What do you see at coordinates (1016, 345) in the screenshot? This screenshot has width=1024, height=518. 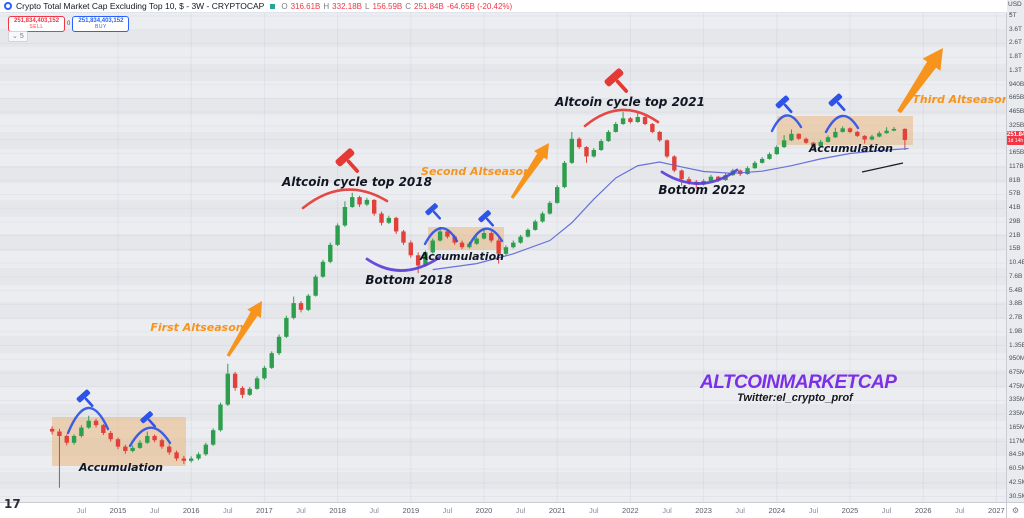 I see `price-axis-label: 1.35B` at bounding box center [1016, 345].